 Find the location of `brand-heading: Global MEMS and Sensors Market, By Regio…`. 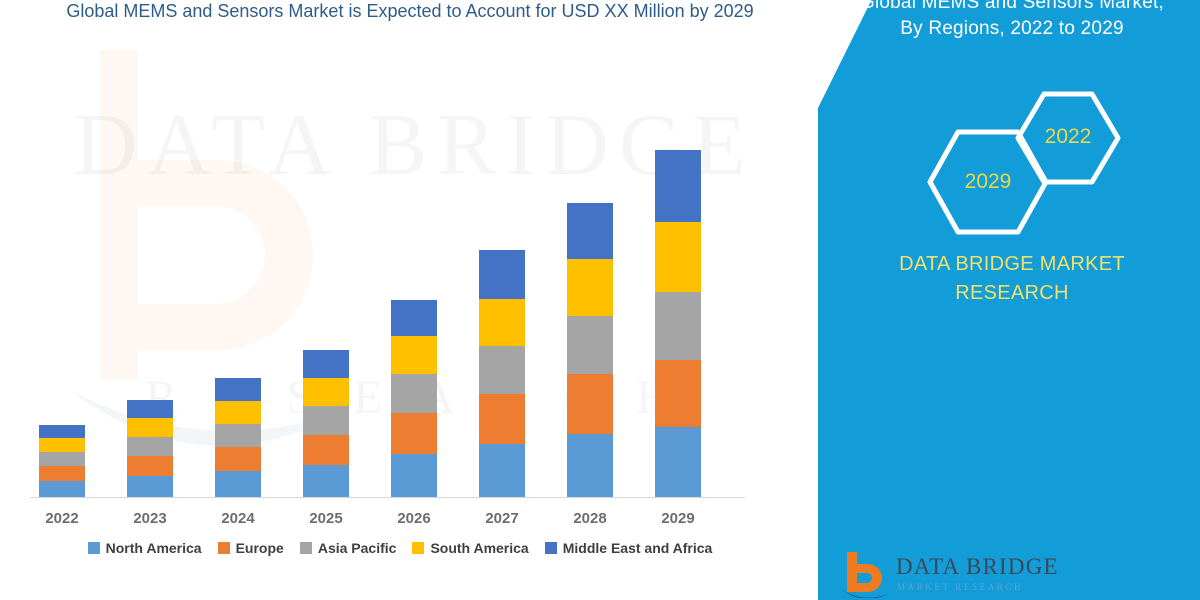

brand-heading: Global MEMS and Sensors Market, By Regio… is located at coordinates (1012, 21).